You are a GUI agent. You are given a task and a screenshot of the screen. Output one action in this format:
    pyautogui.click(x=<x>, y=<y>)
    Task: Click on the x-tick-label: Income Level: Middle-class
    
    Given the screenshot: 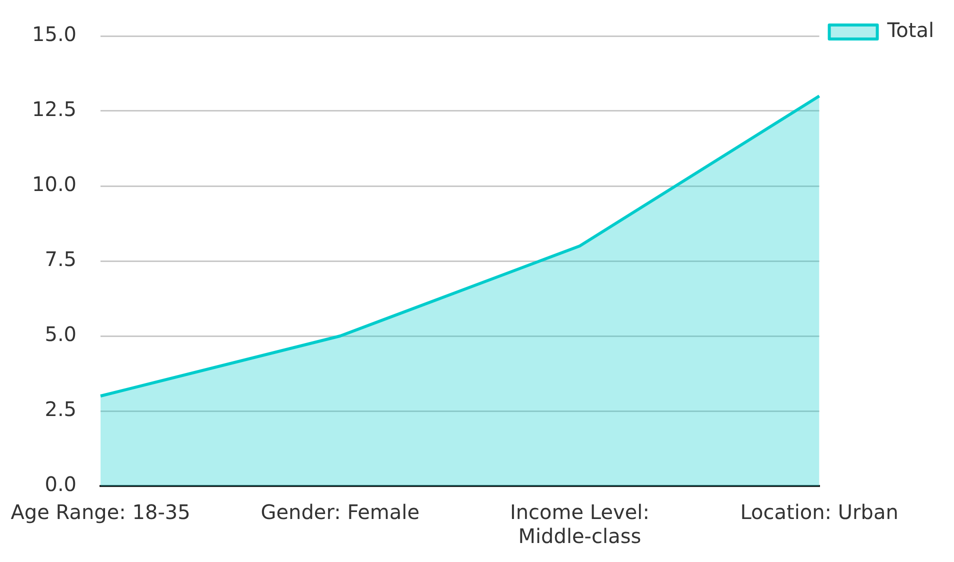 What is the action you would take?
    pyautogui.click(x=580, y=524)
    